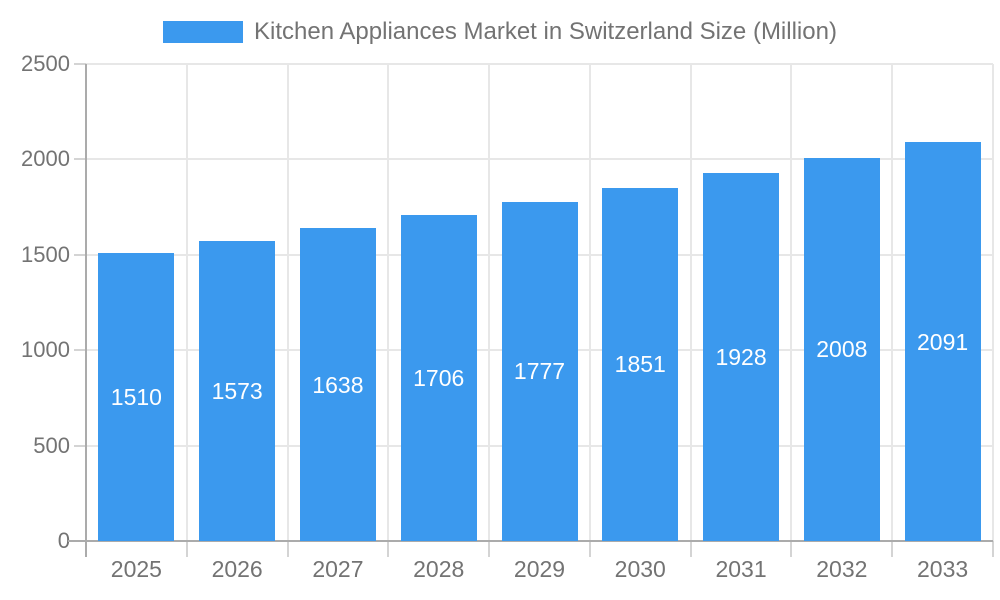 The image size is (1000, 600). Describe the element at coordinates (338, 569) in the screenshot. I see `x-tick-label: 2027` at that location.